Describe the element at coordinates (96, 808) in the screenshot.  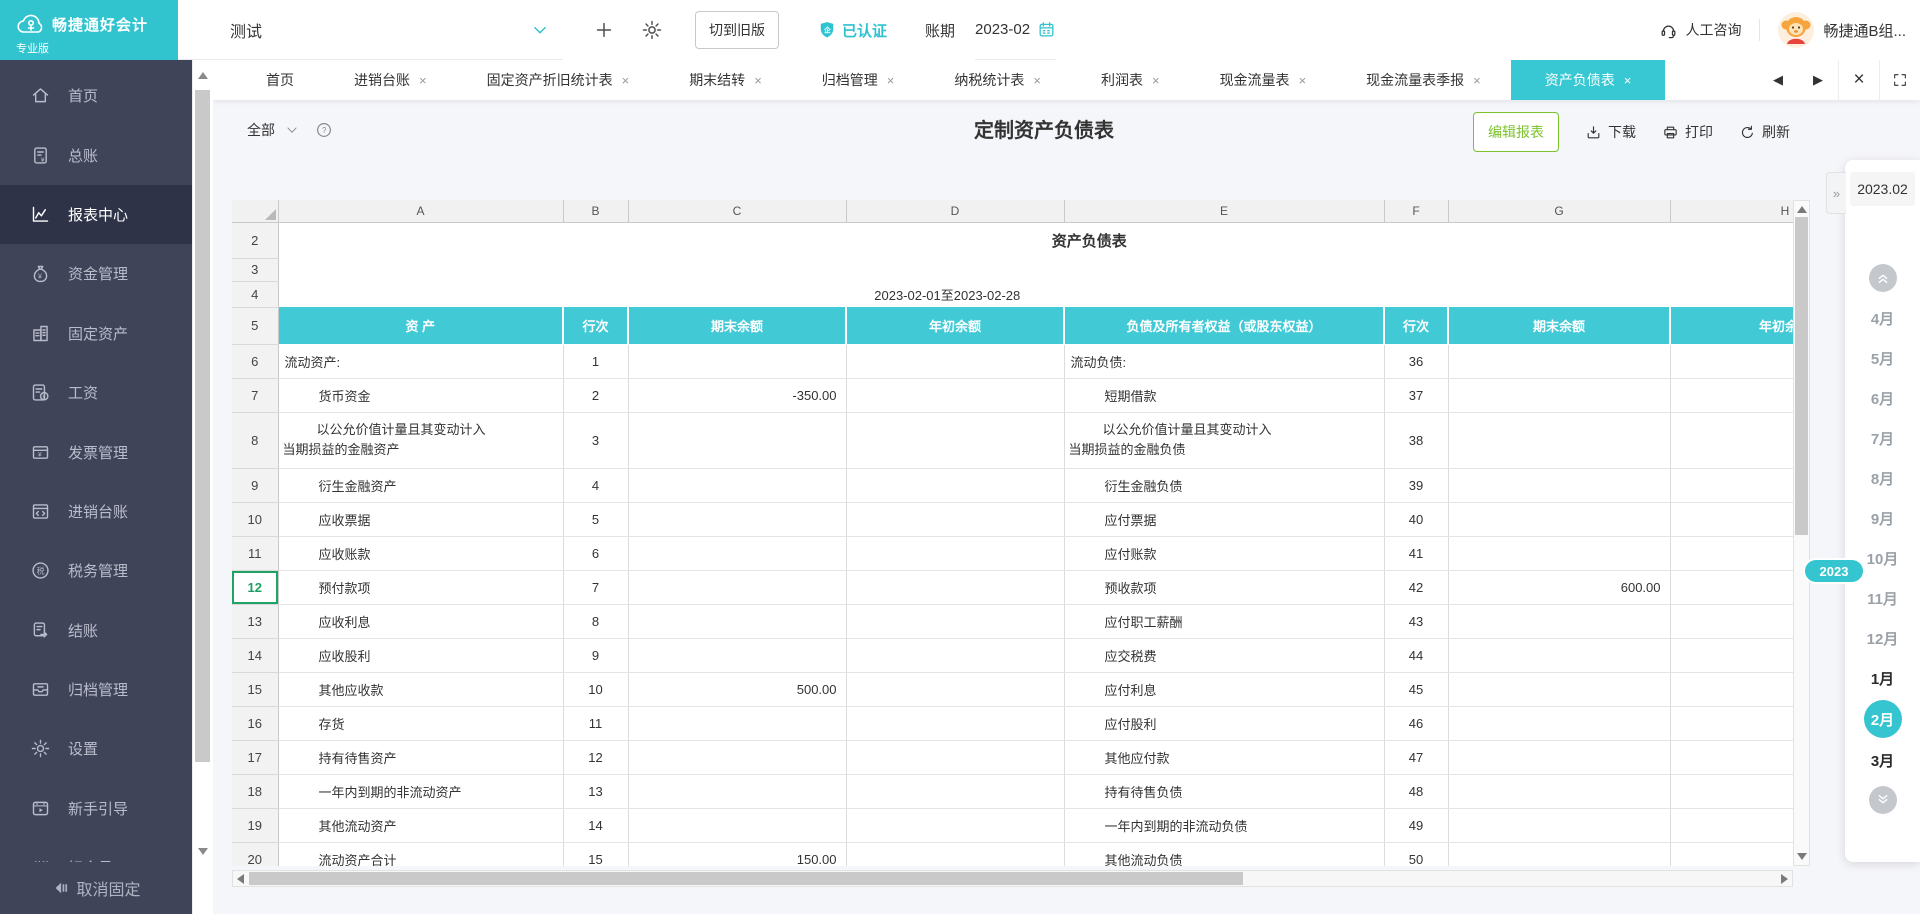
I see `sidebar-item-guide: 新手引导` at that location.